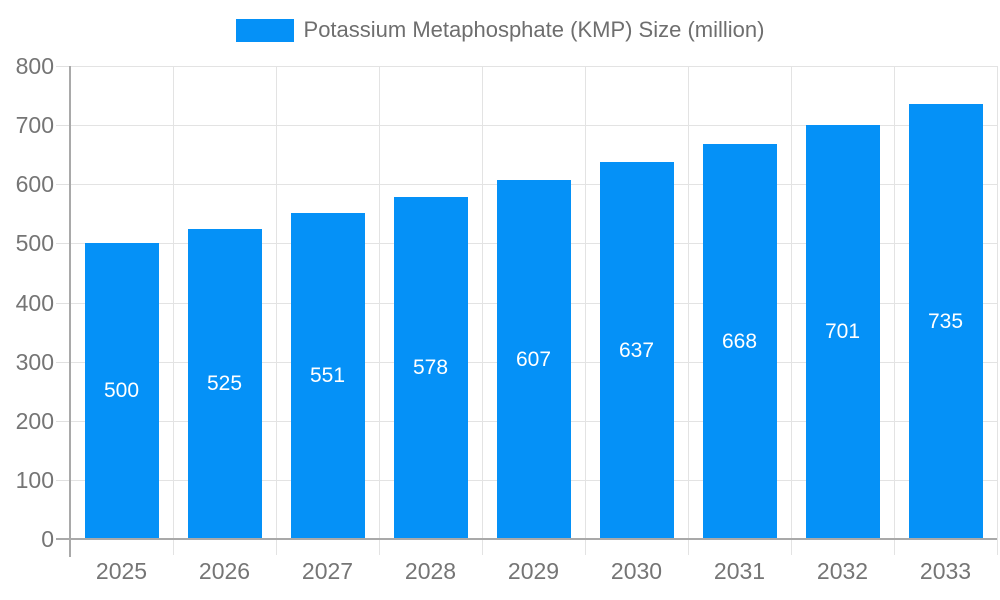  I want to click on bar-value-label: 668, so click(739, 341).